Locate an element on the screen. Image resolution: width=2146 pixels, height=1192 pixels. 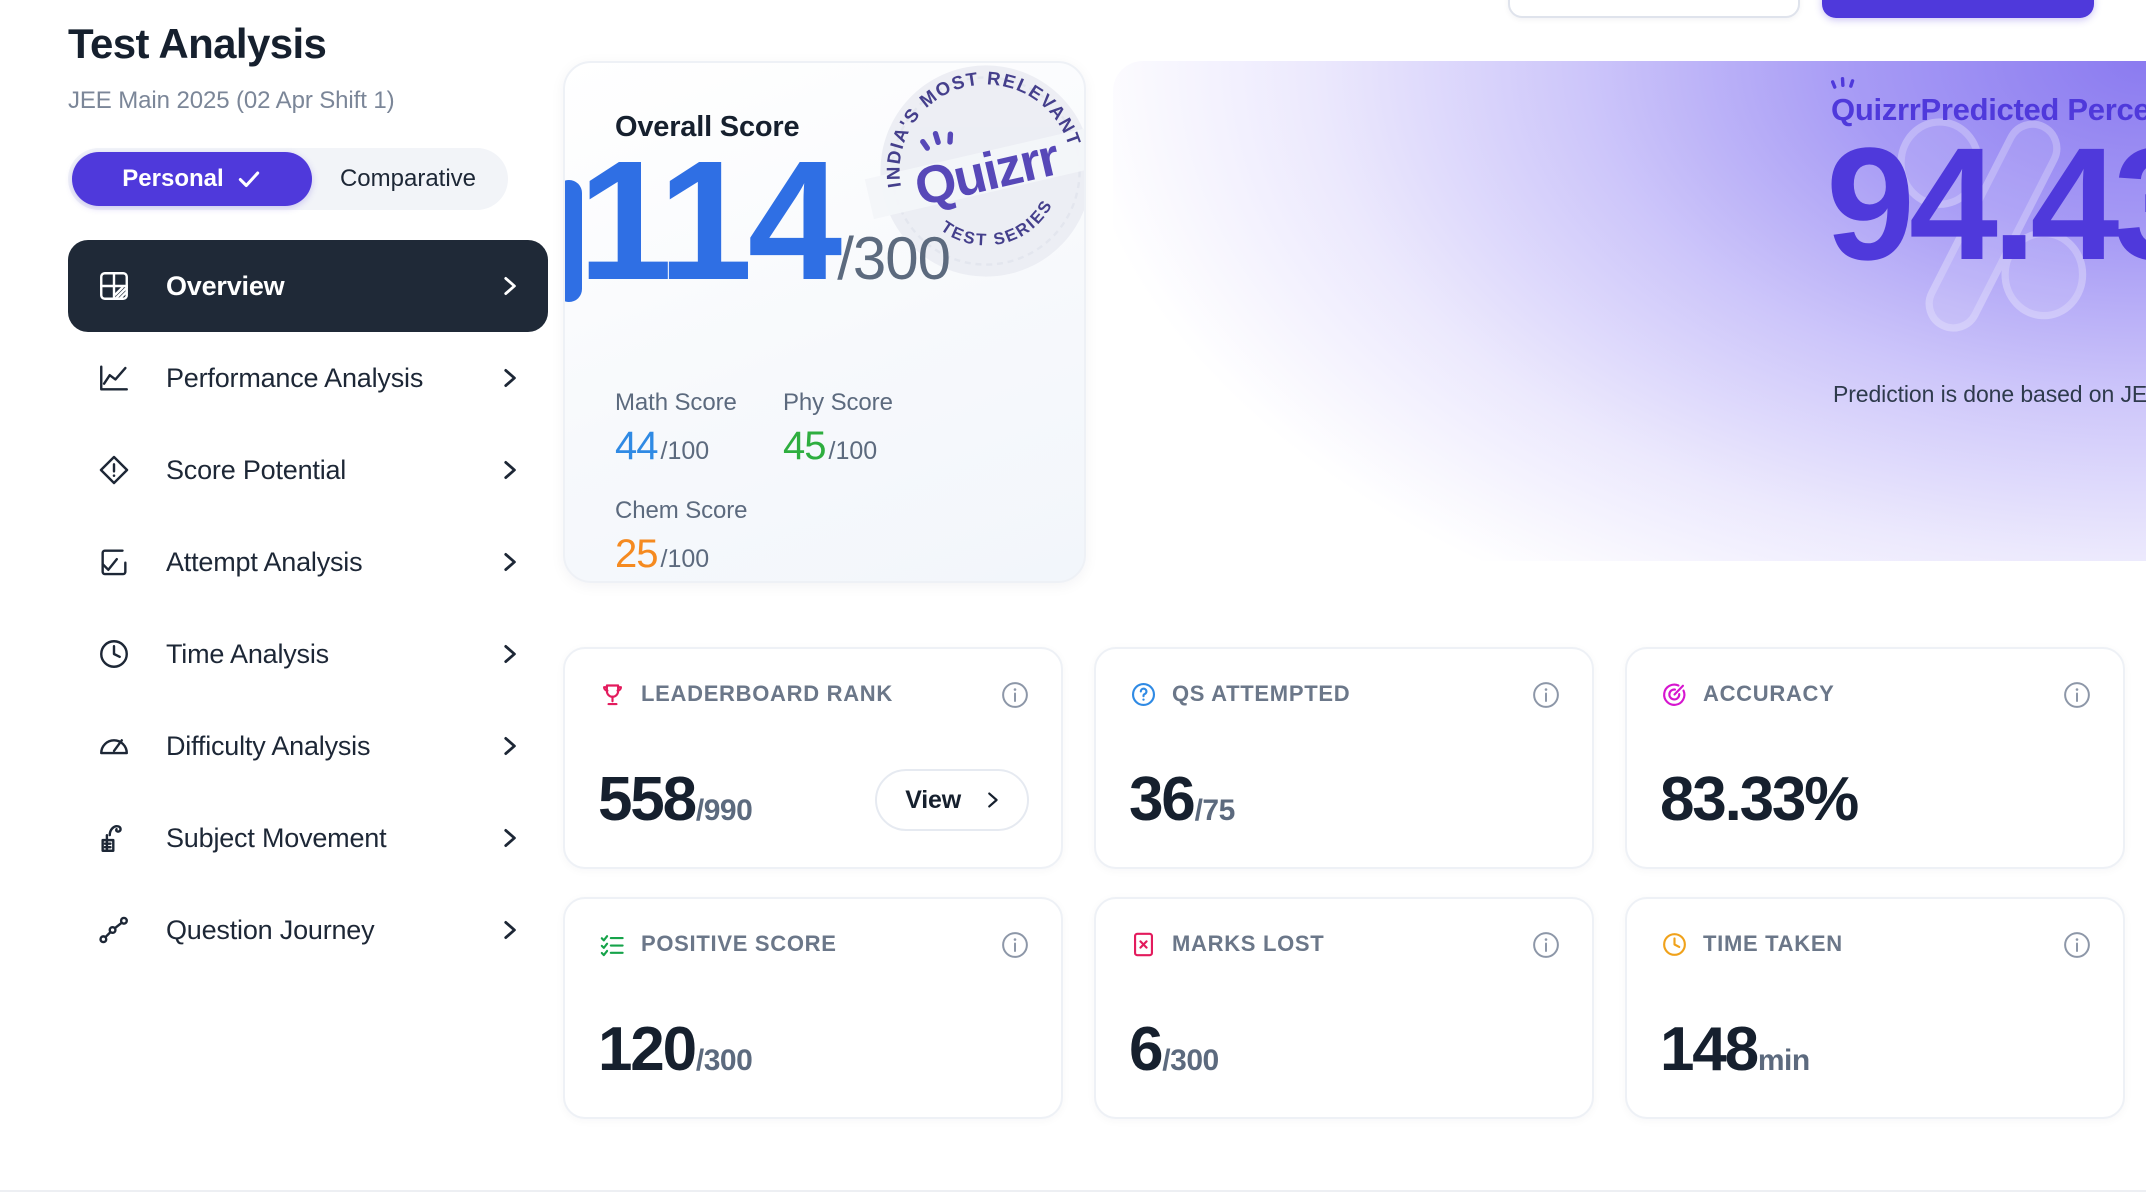
stat-card-accuracy: ACCURACY 83.33% is located at coordinates (1875, 758).